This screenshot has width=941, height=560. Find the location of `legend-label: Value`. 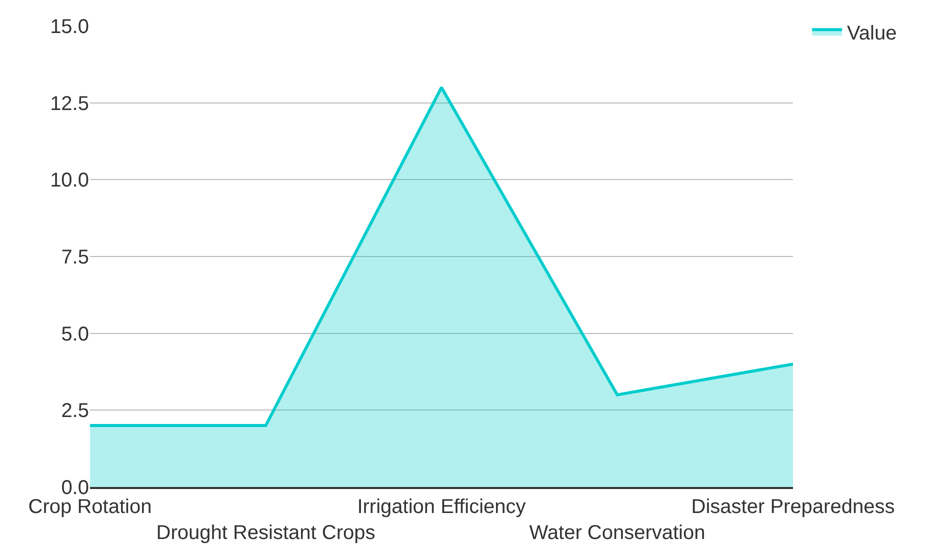

legend-label: Value is located at coordinates (872, 33).